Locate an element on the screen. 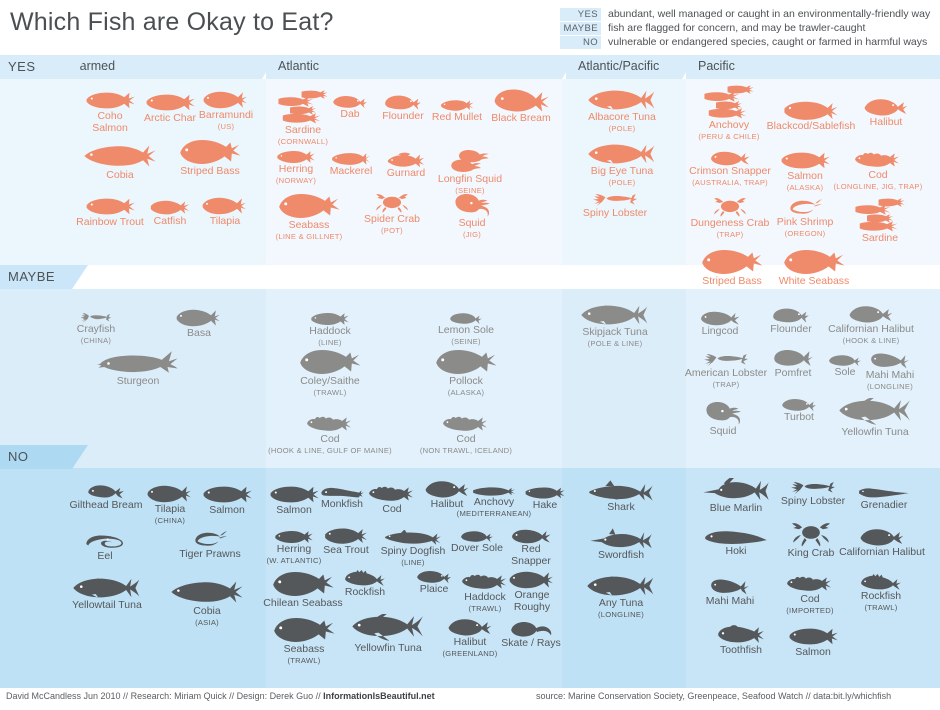  column-bg-pacific is located at coordinates (813, 578).